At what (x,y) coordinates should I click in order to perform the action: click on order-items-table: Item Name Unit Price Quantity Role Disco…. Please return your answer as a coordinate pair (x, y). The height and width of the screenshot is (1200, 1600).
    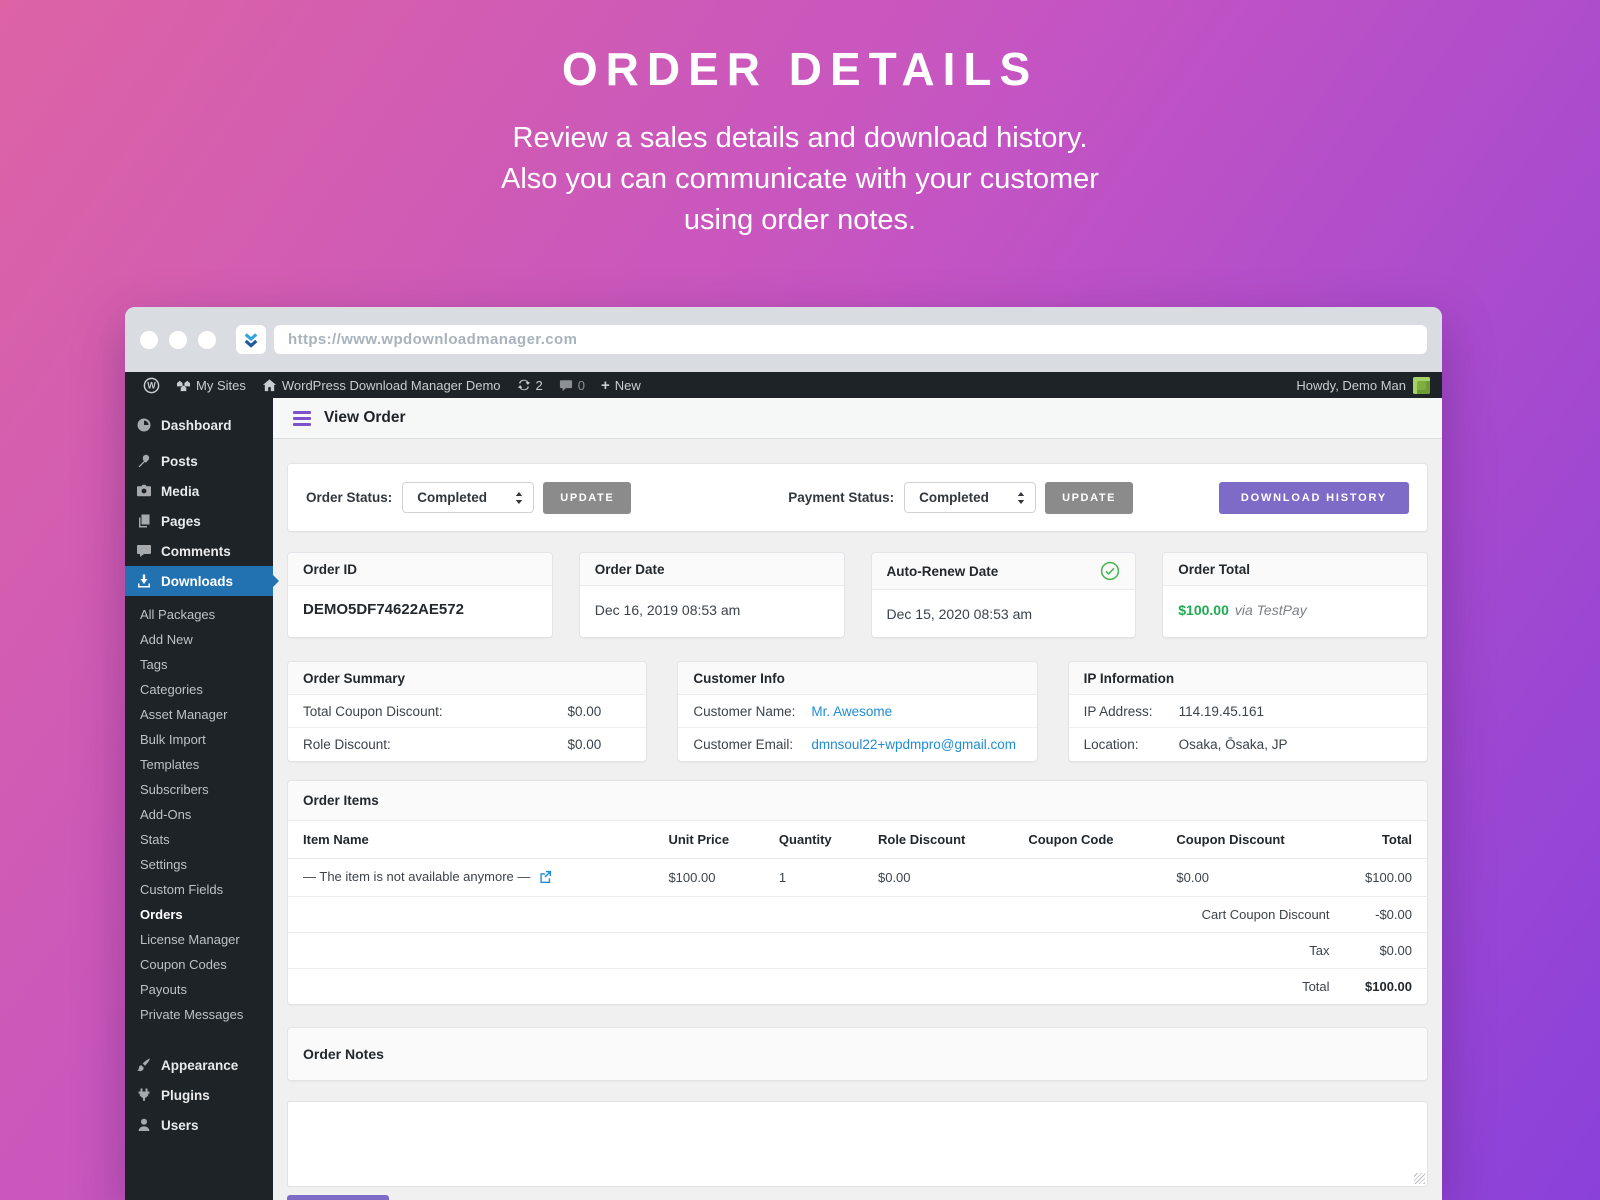
    Looking at the image, I should click on (857, 912).